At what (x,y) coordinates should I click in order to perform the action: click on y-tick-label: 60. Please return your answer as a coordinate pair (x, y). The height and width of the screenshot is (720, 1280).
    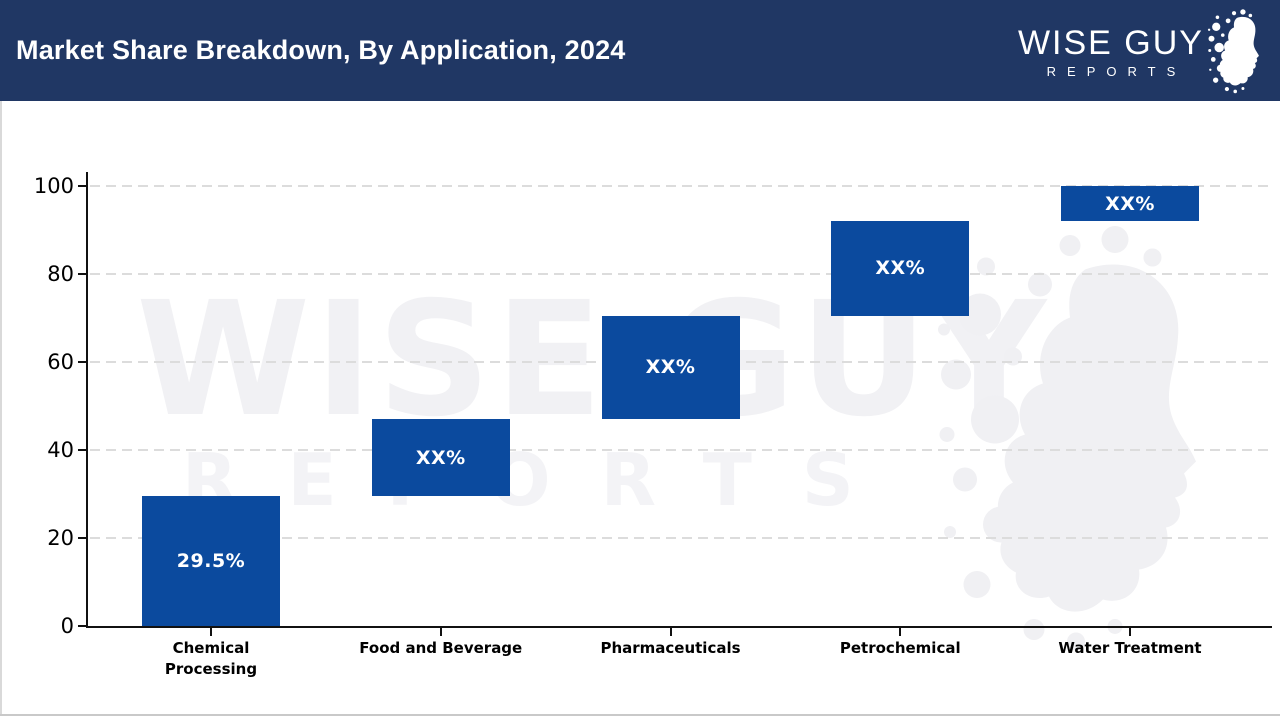
    Looking at the image, I should click on (60, 362).